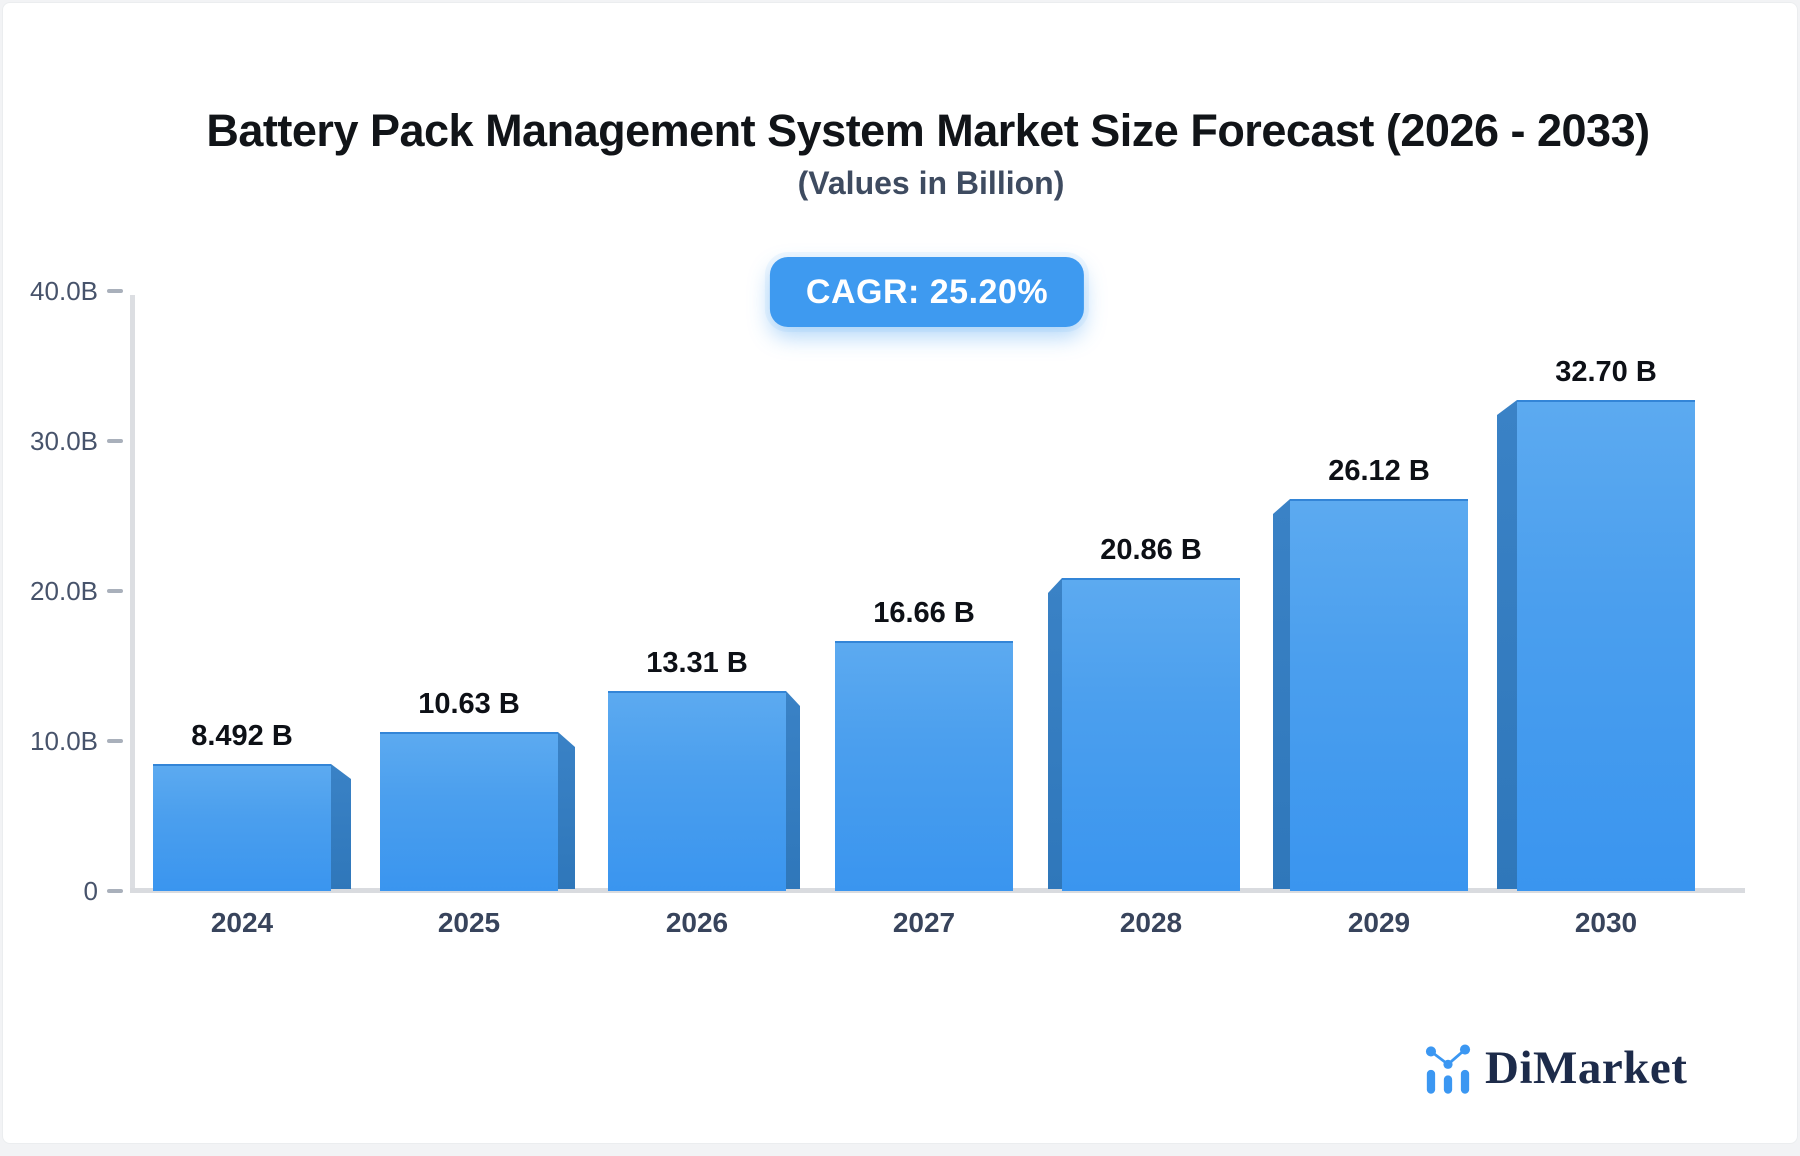 The image size is (1800, 1156). I want to click on bar-value-label: 10.63 B, so click(469, 704).